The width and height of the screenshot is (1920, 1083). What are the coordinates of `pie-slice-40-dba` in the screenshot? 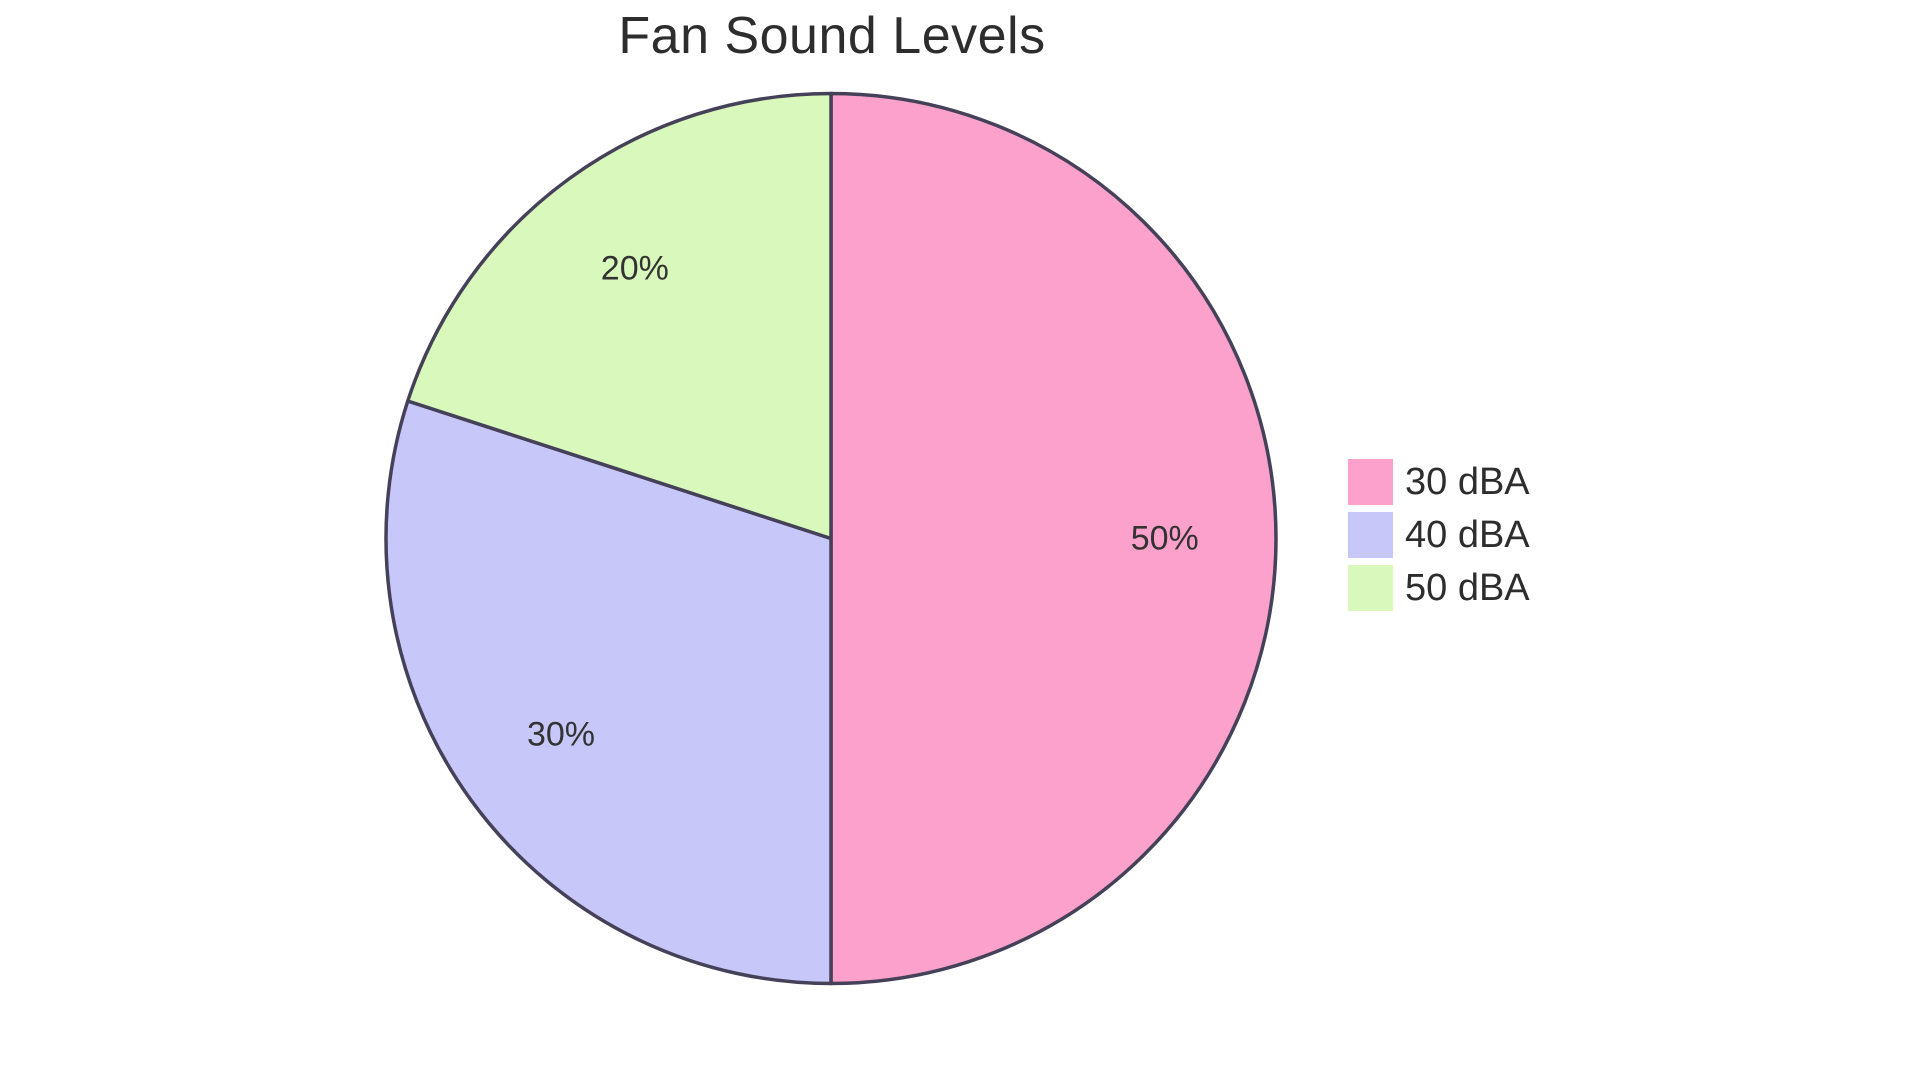 It's located at (608, 692).